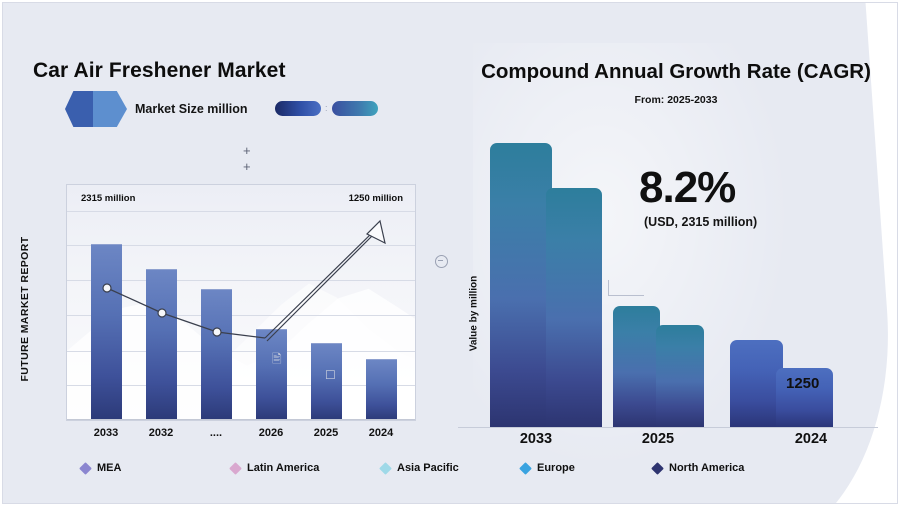  What do you see at coordinates (536, 439) in the screenshot?
I see `right-x-label-2033: 2033` at bounding box center [536, 439].